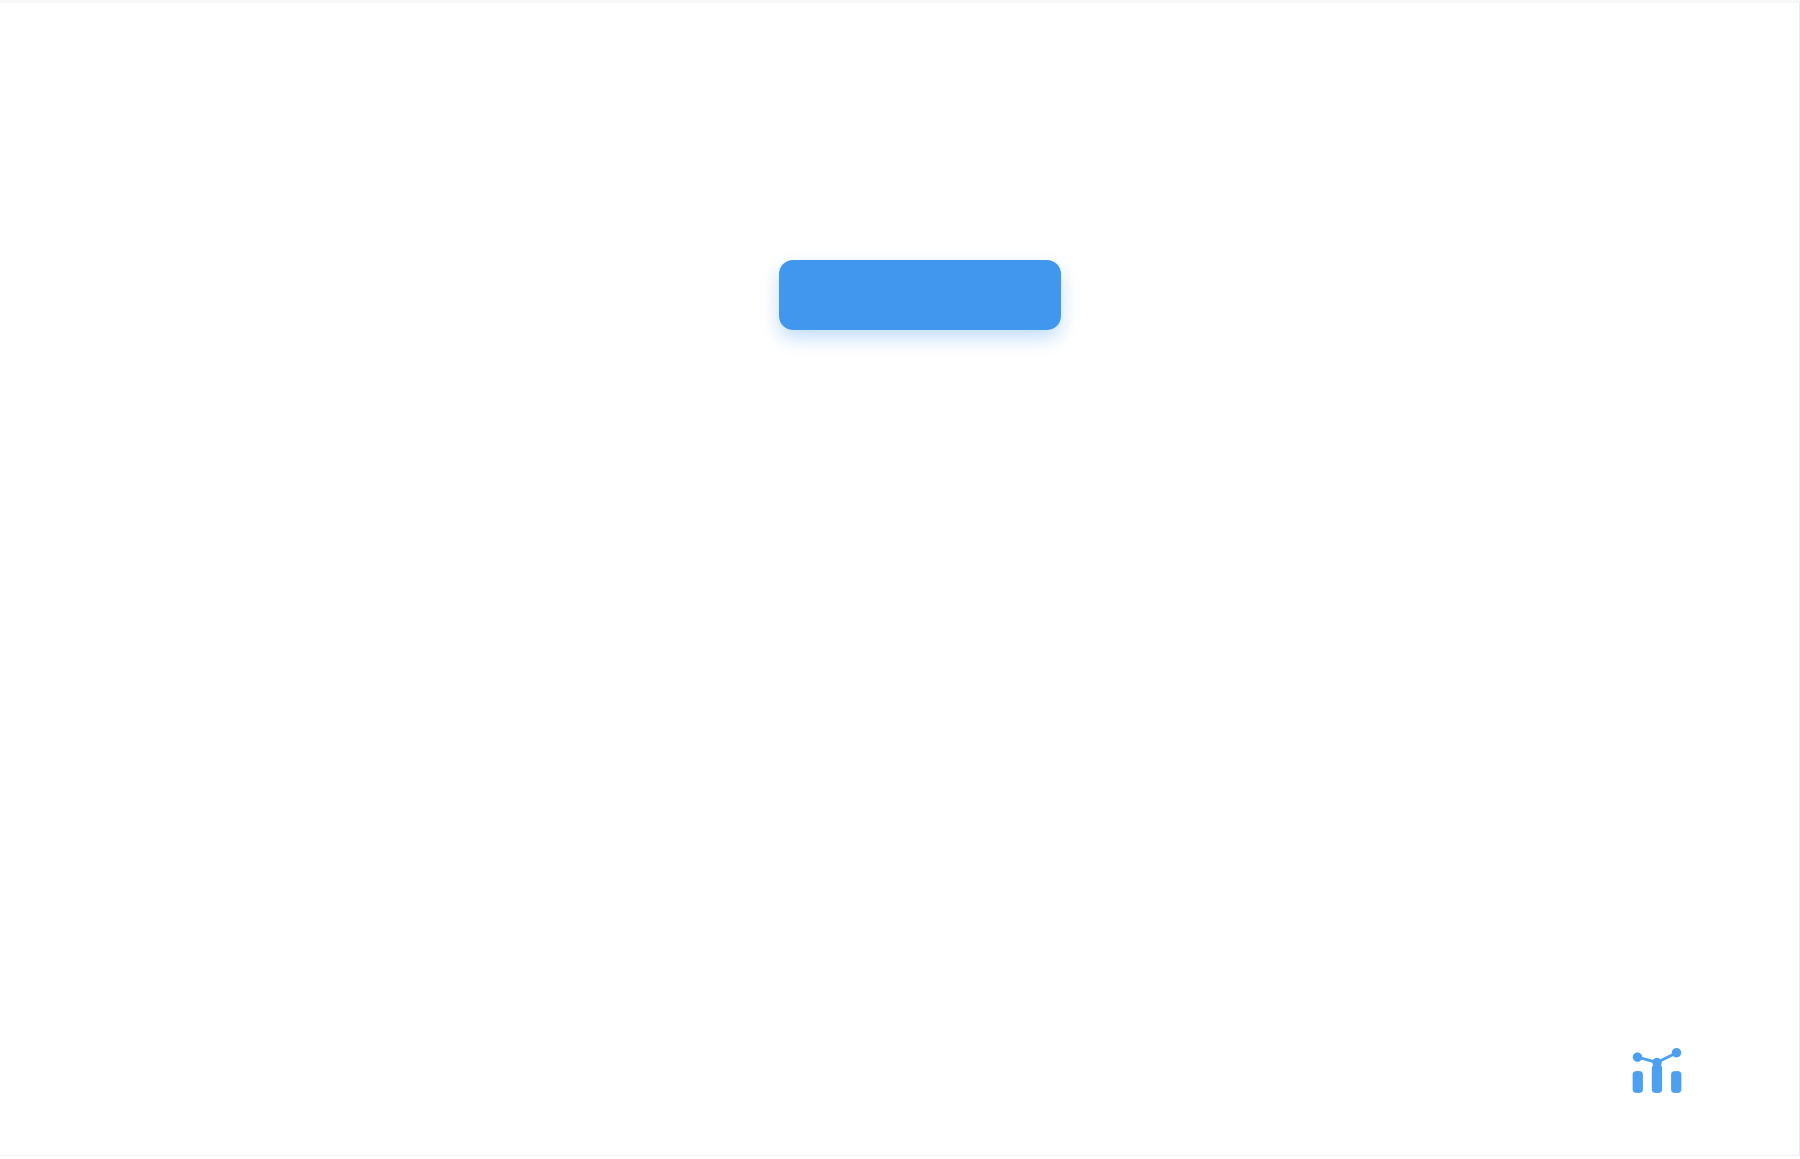 Image resolution: width=1800 pixels, height=1159 pixels. What do you see at coordinates (920, 295) in the screenshot?
I see `cagr-badge` at bounding box center [920, 295].